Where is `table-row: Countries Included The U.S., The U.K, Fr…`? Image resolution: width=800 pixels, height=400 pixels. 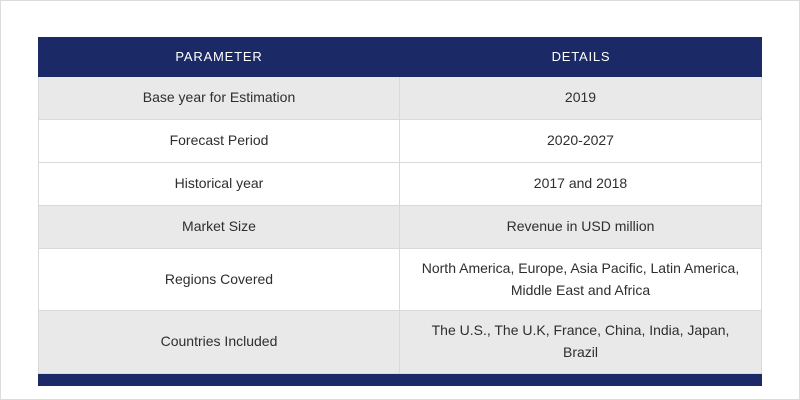 table-row: Countries Included The U.S., The U.K, Fr… is located at coordinates (400, 342).